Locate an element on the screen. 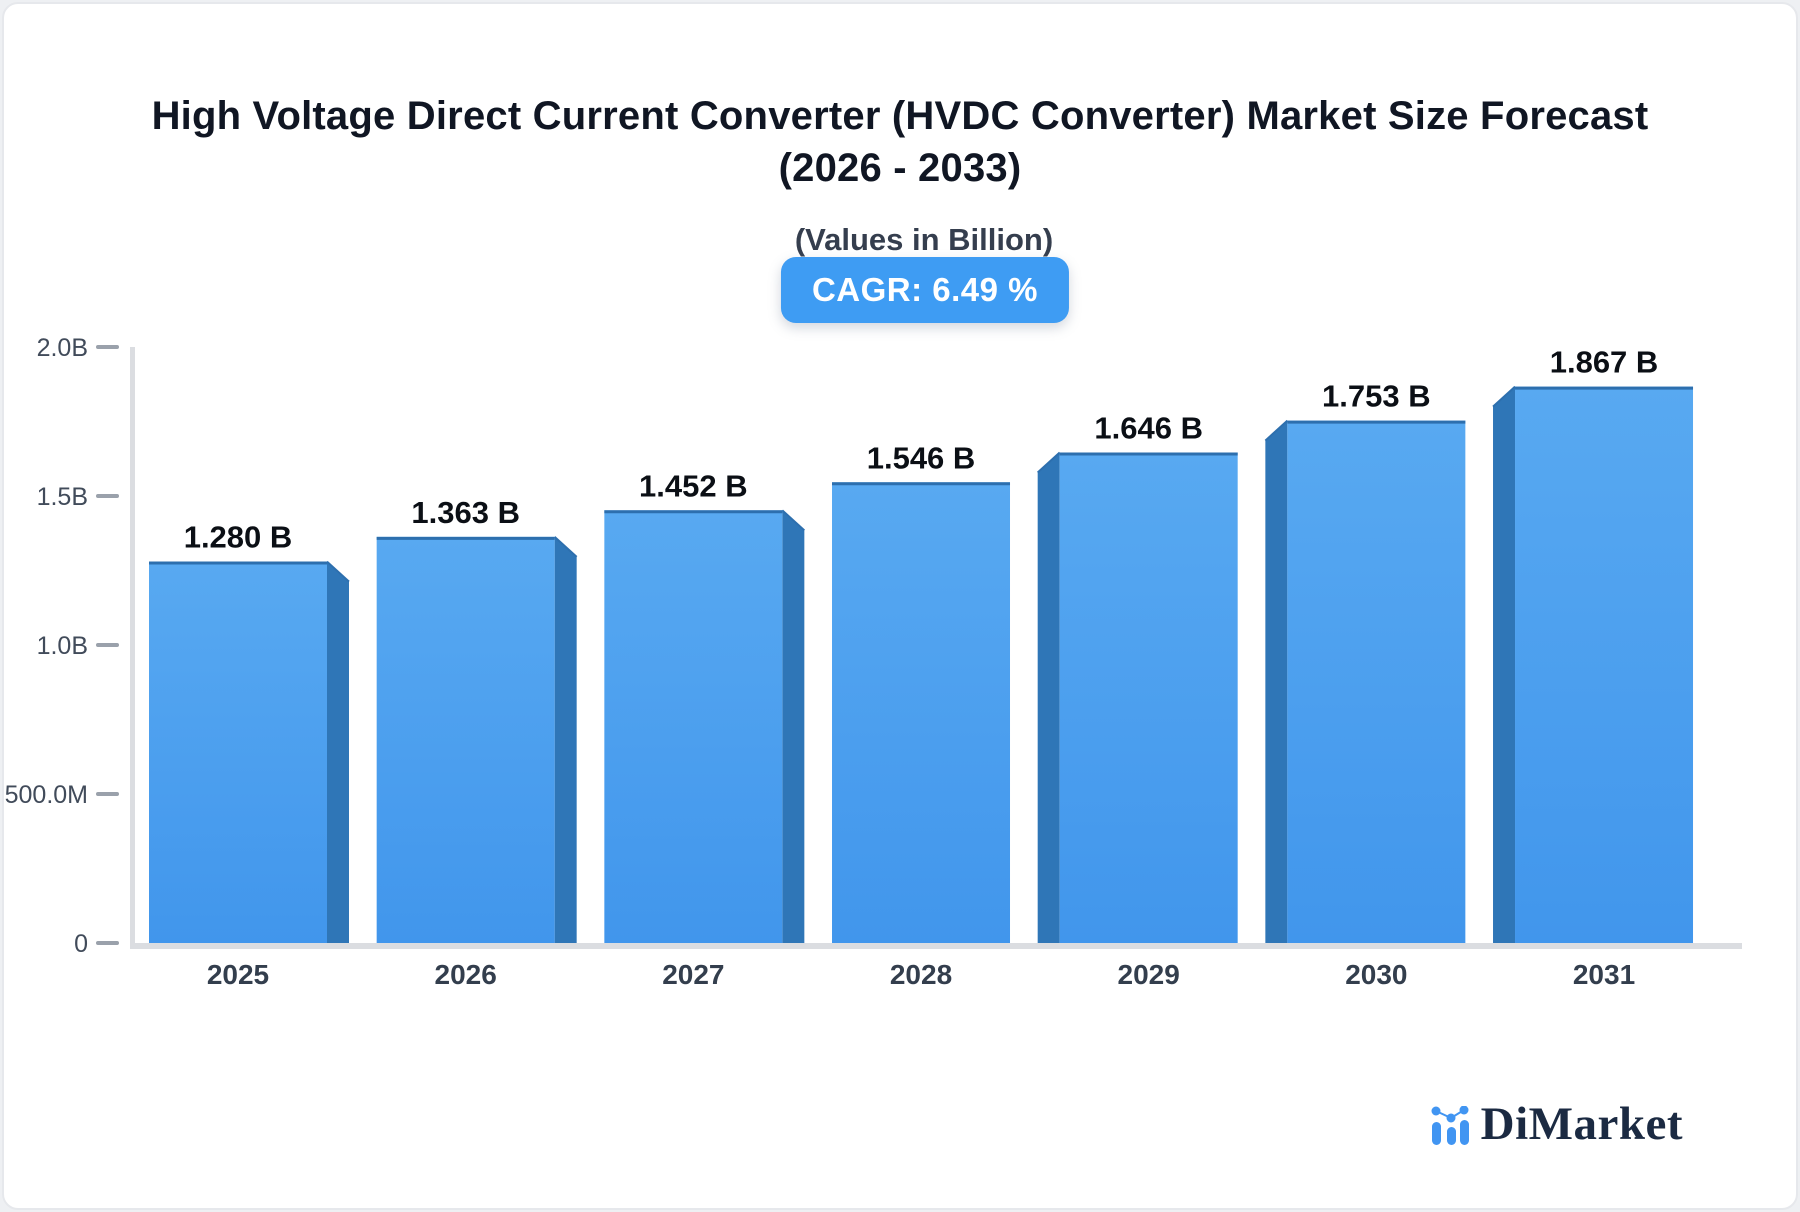  y-axis-label: 0 is located at coordinates (81, 944).